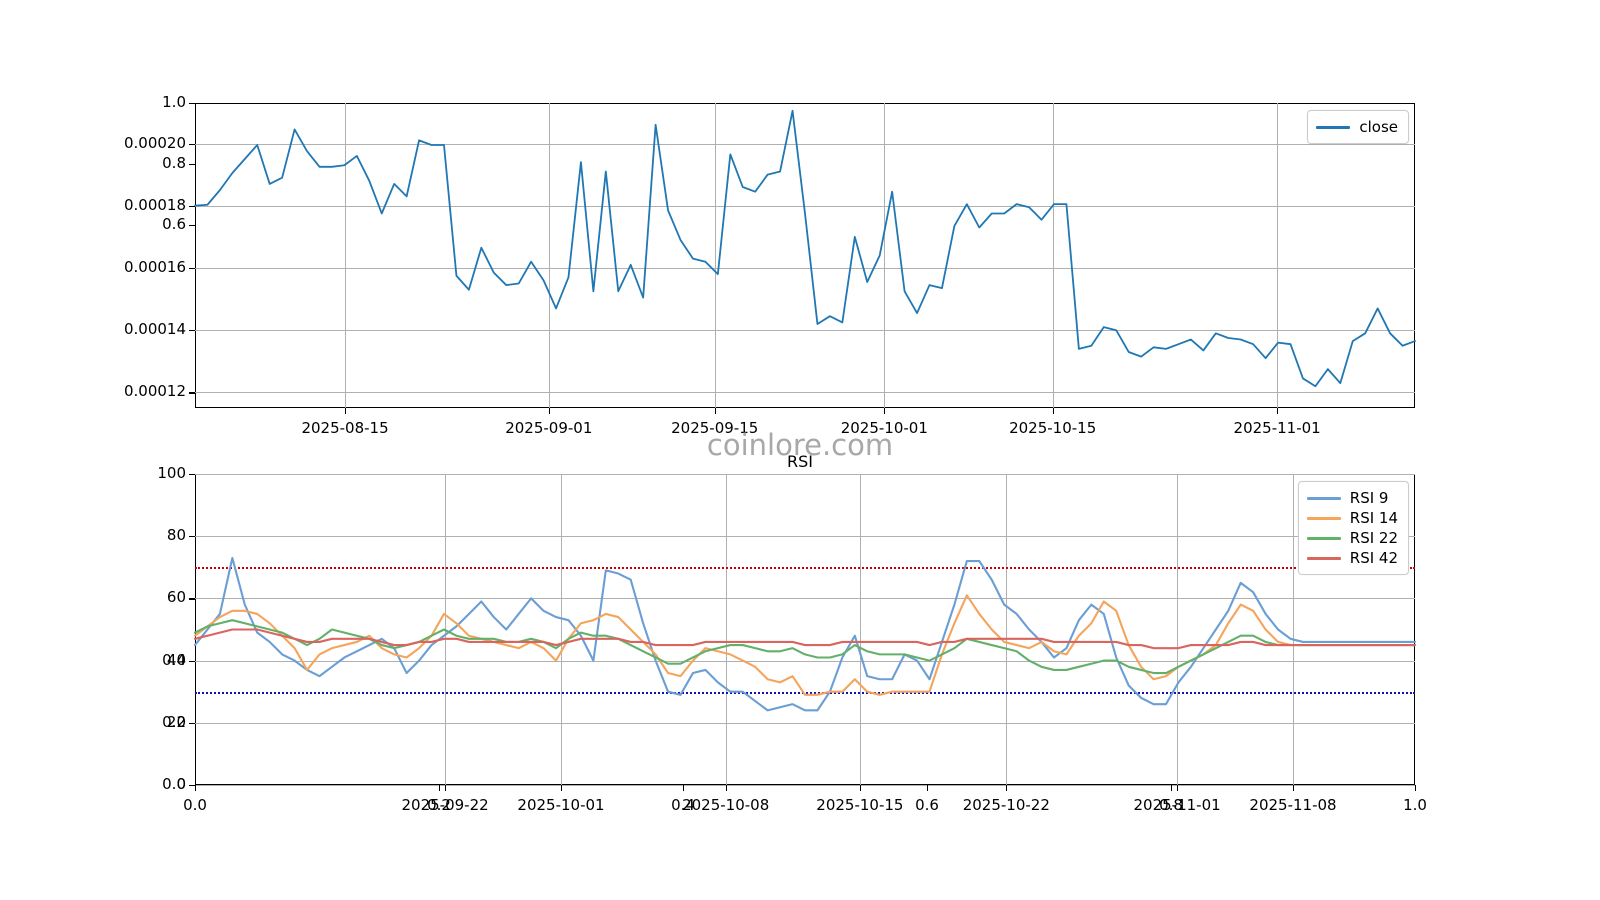  What do you see at coordinates (174, 102) in the screenshot?
I see `price-ytick-label-secondary: 1.0` at bounding box center [174, 102].